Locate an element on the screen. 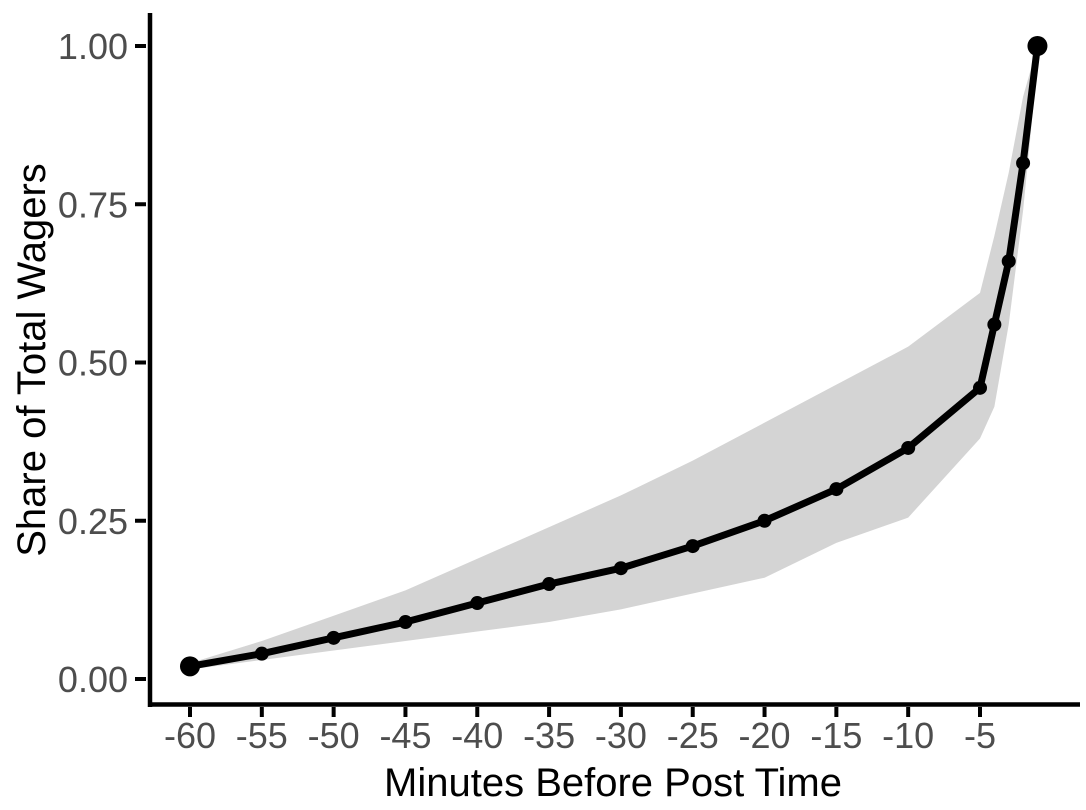 The image size is (1086, 810). y-tick-label: 0.00 is located at coordinates (93, 679).